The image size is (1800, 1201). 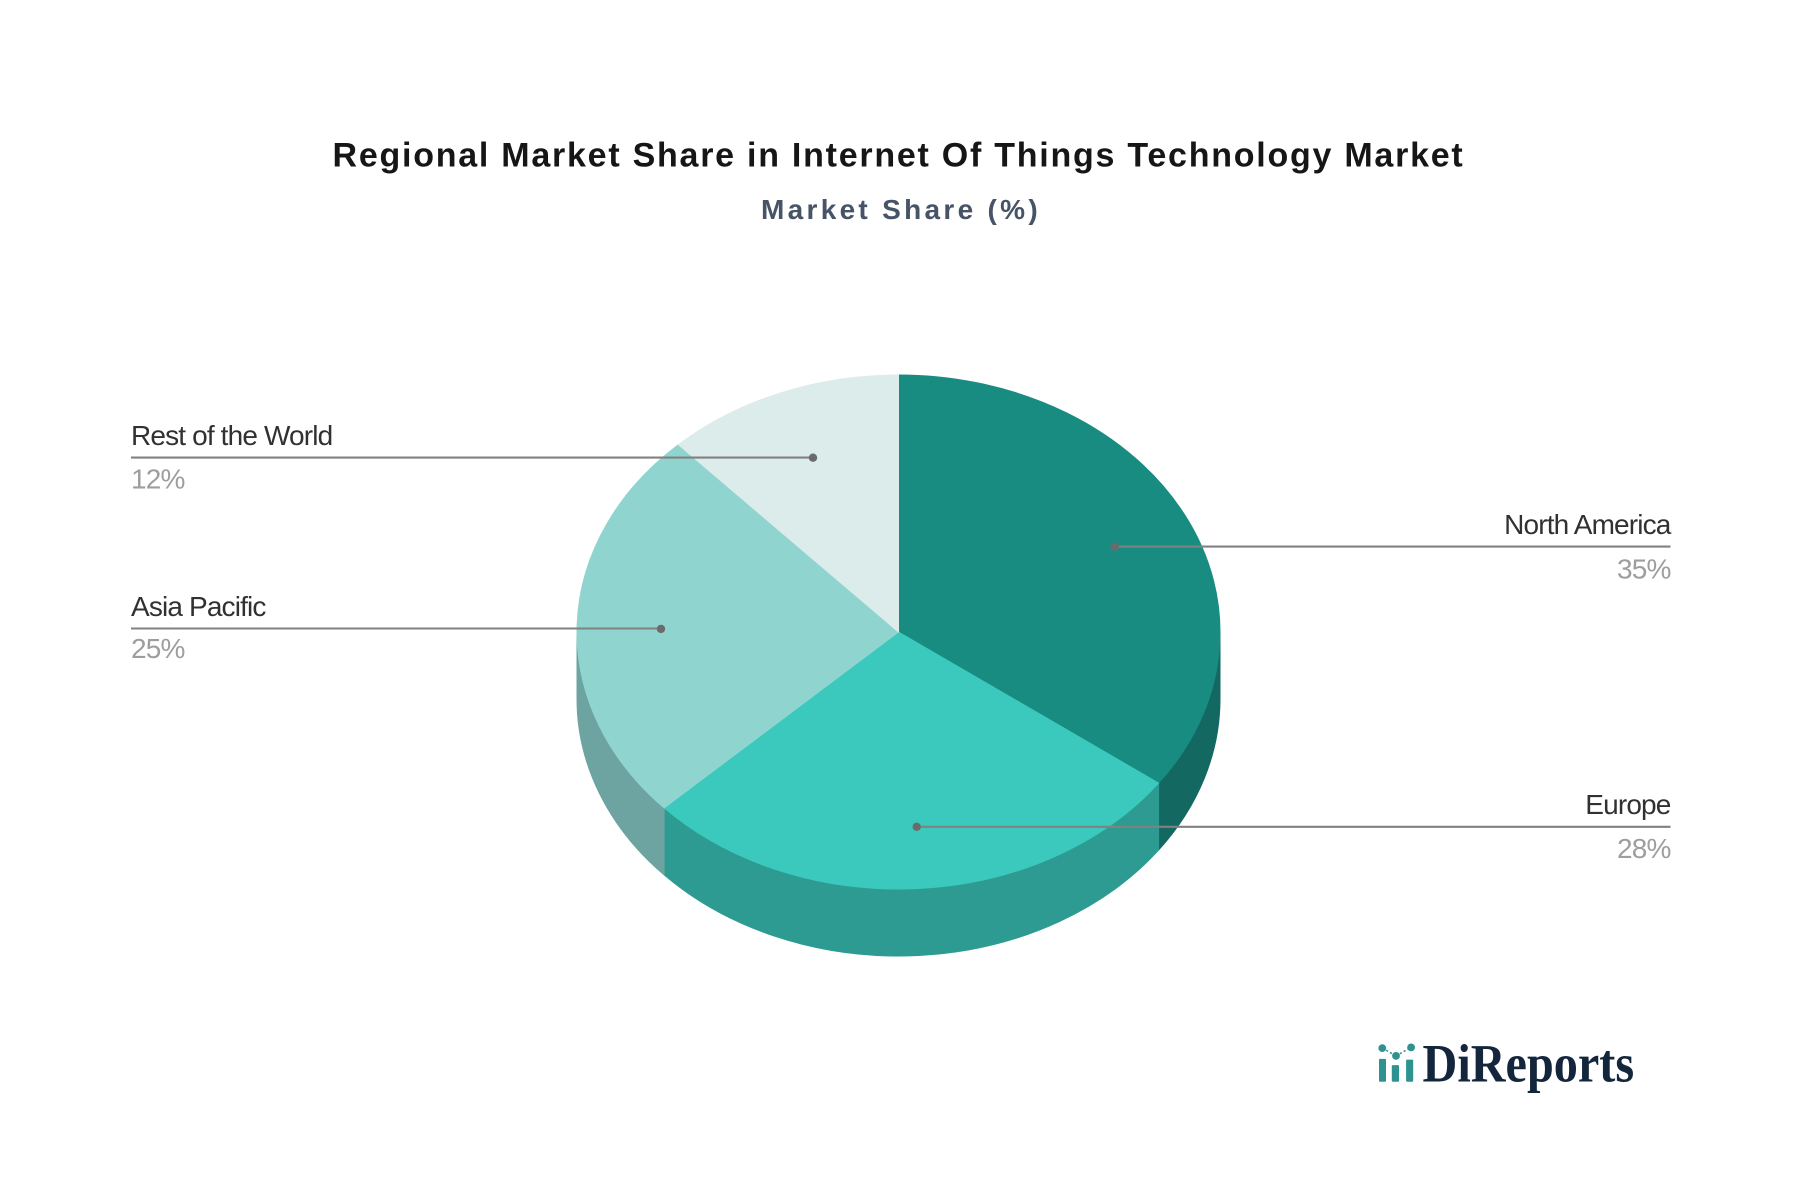 What do you see at coordinates (1529, 1064) in the screenshot?
I see `svg-text: DiReports` at bounding box center [1529, 1064].